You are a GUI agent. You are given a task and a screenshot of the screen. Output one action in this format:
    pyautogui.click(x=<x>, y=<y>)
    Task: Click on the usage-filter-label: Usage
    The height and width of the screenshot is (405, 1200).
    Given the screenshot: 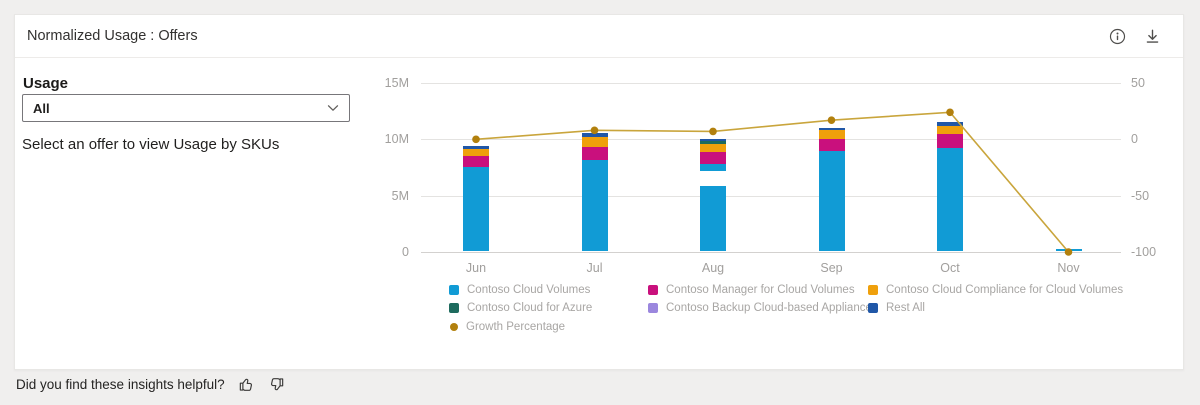 What is the action you would take?
    pyautogui.click(x=46, y=83)
    